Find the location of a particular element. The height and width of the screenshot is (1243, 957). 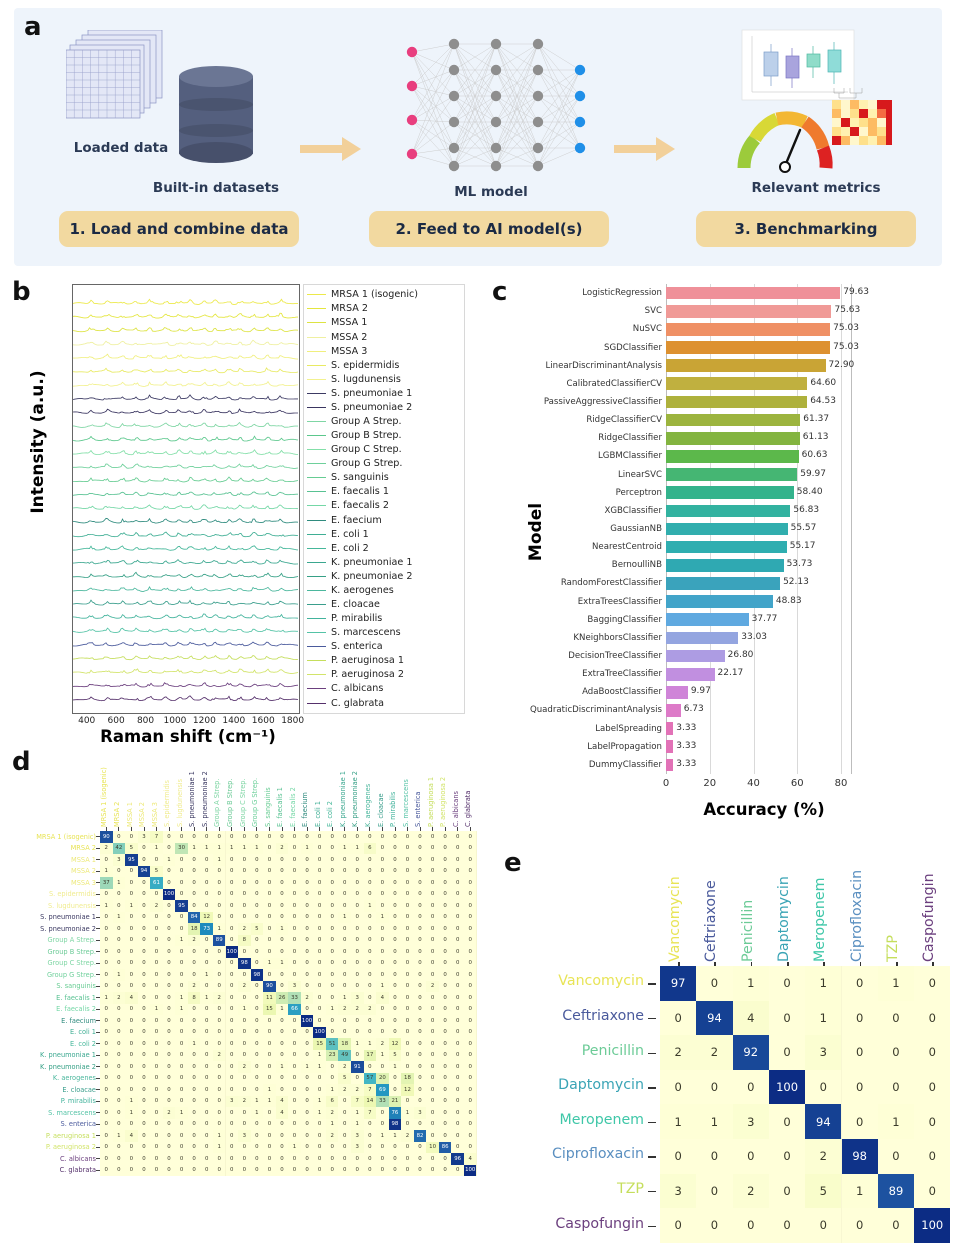

legend-item: K. aerogenes is located at coordinates (384, 591).